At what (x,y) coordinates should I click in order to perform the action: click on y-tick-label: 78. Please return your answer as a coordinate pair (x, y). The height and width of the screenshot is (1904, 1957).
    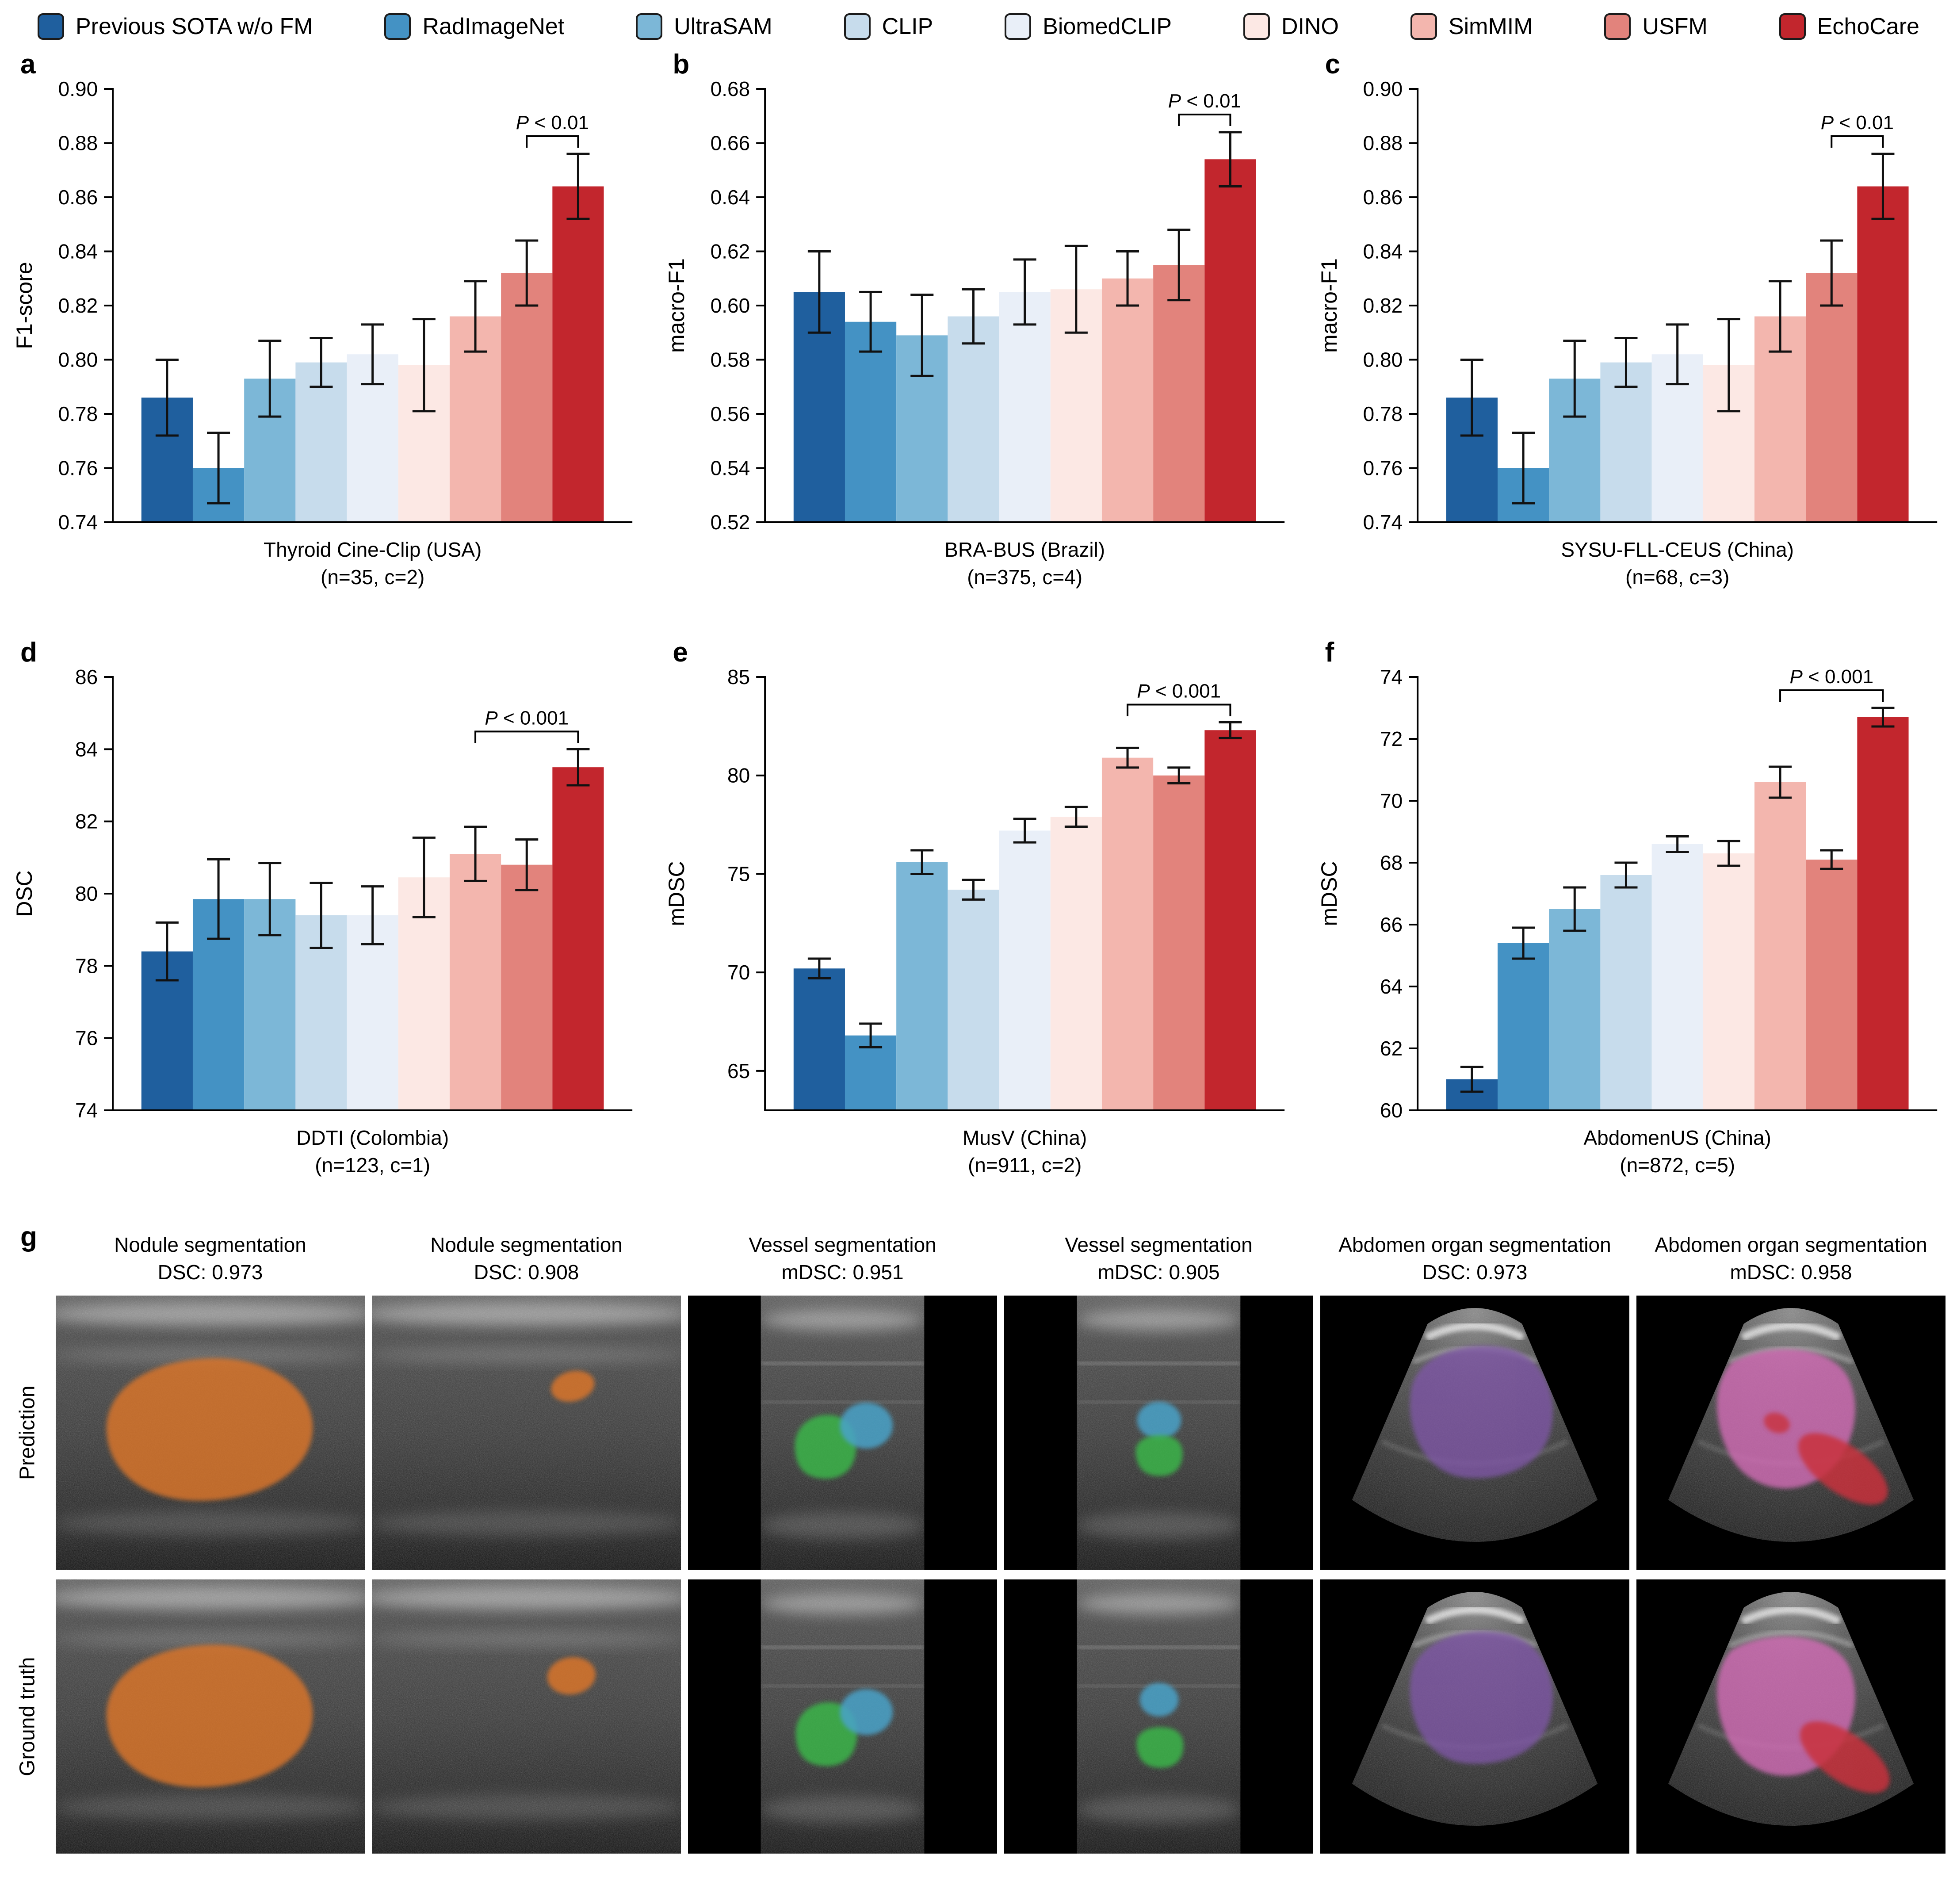
    Looking at the image, I should click on (86, 965).